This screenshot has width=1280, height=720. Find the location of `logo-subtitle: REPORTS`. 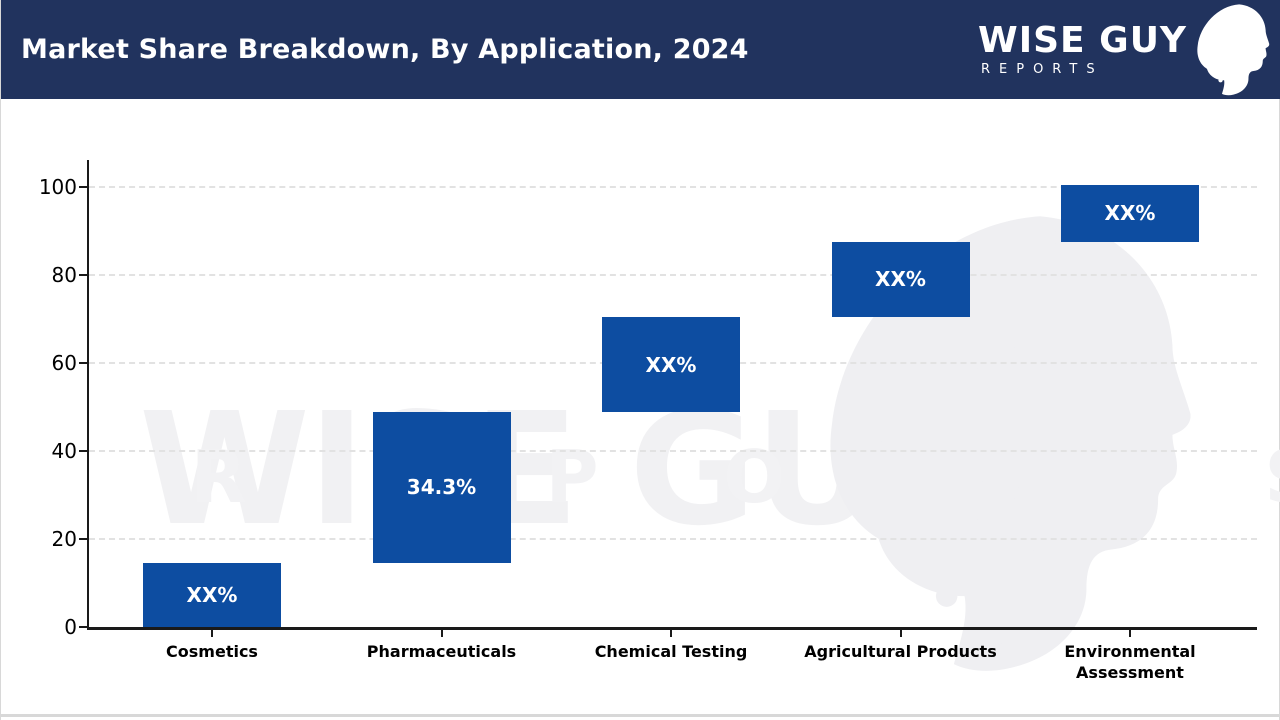

logo-subtitle: REPORTS is located at coordinates (1042, 69).